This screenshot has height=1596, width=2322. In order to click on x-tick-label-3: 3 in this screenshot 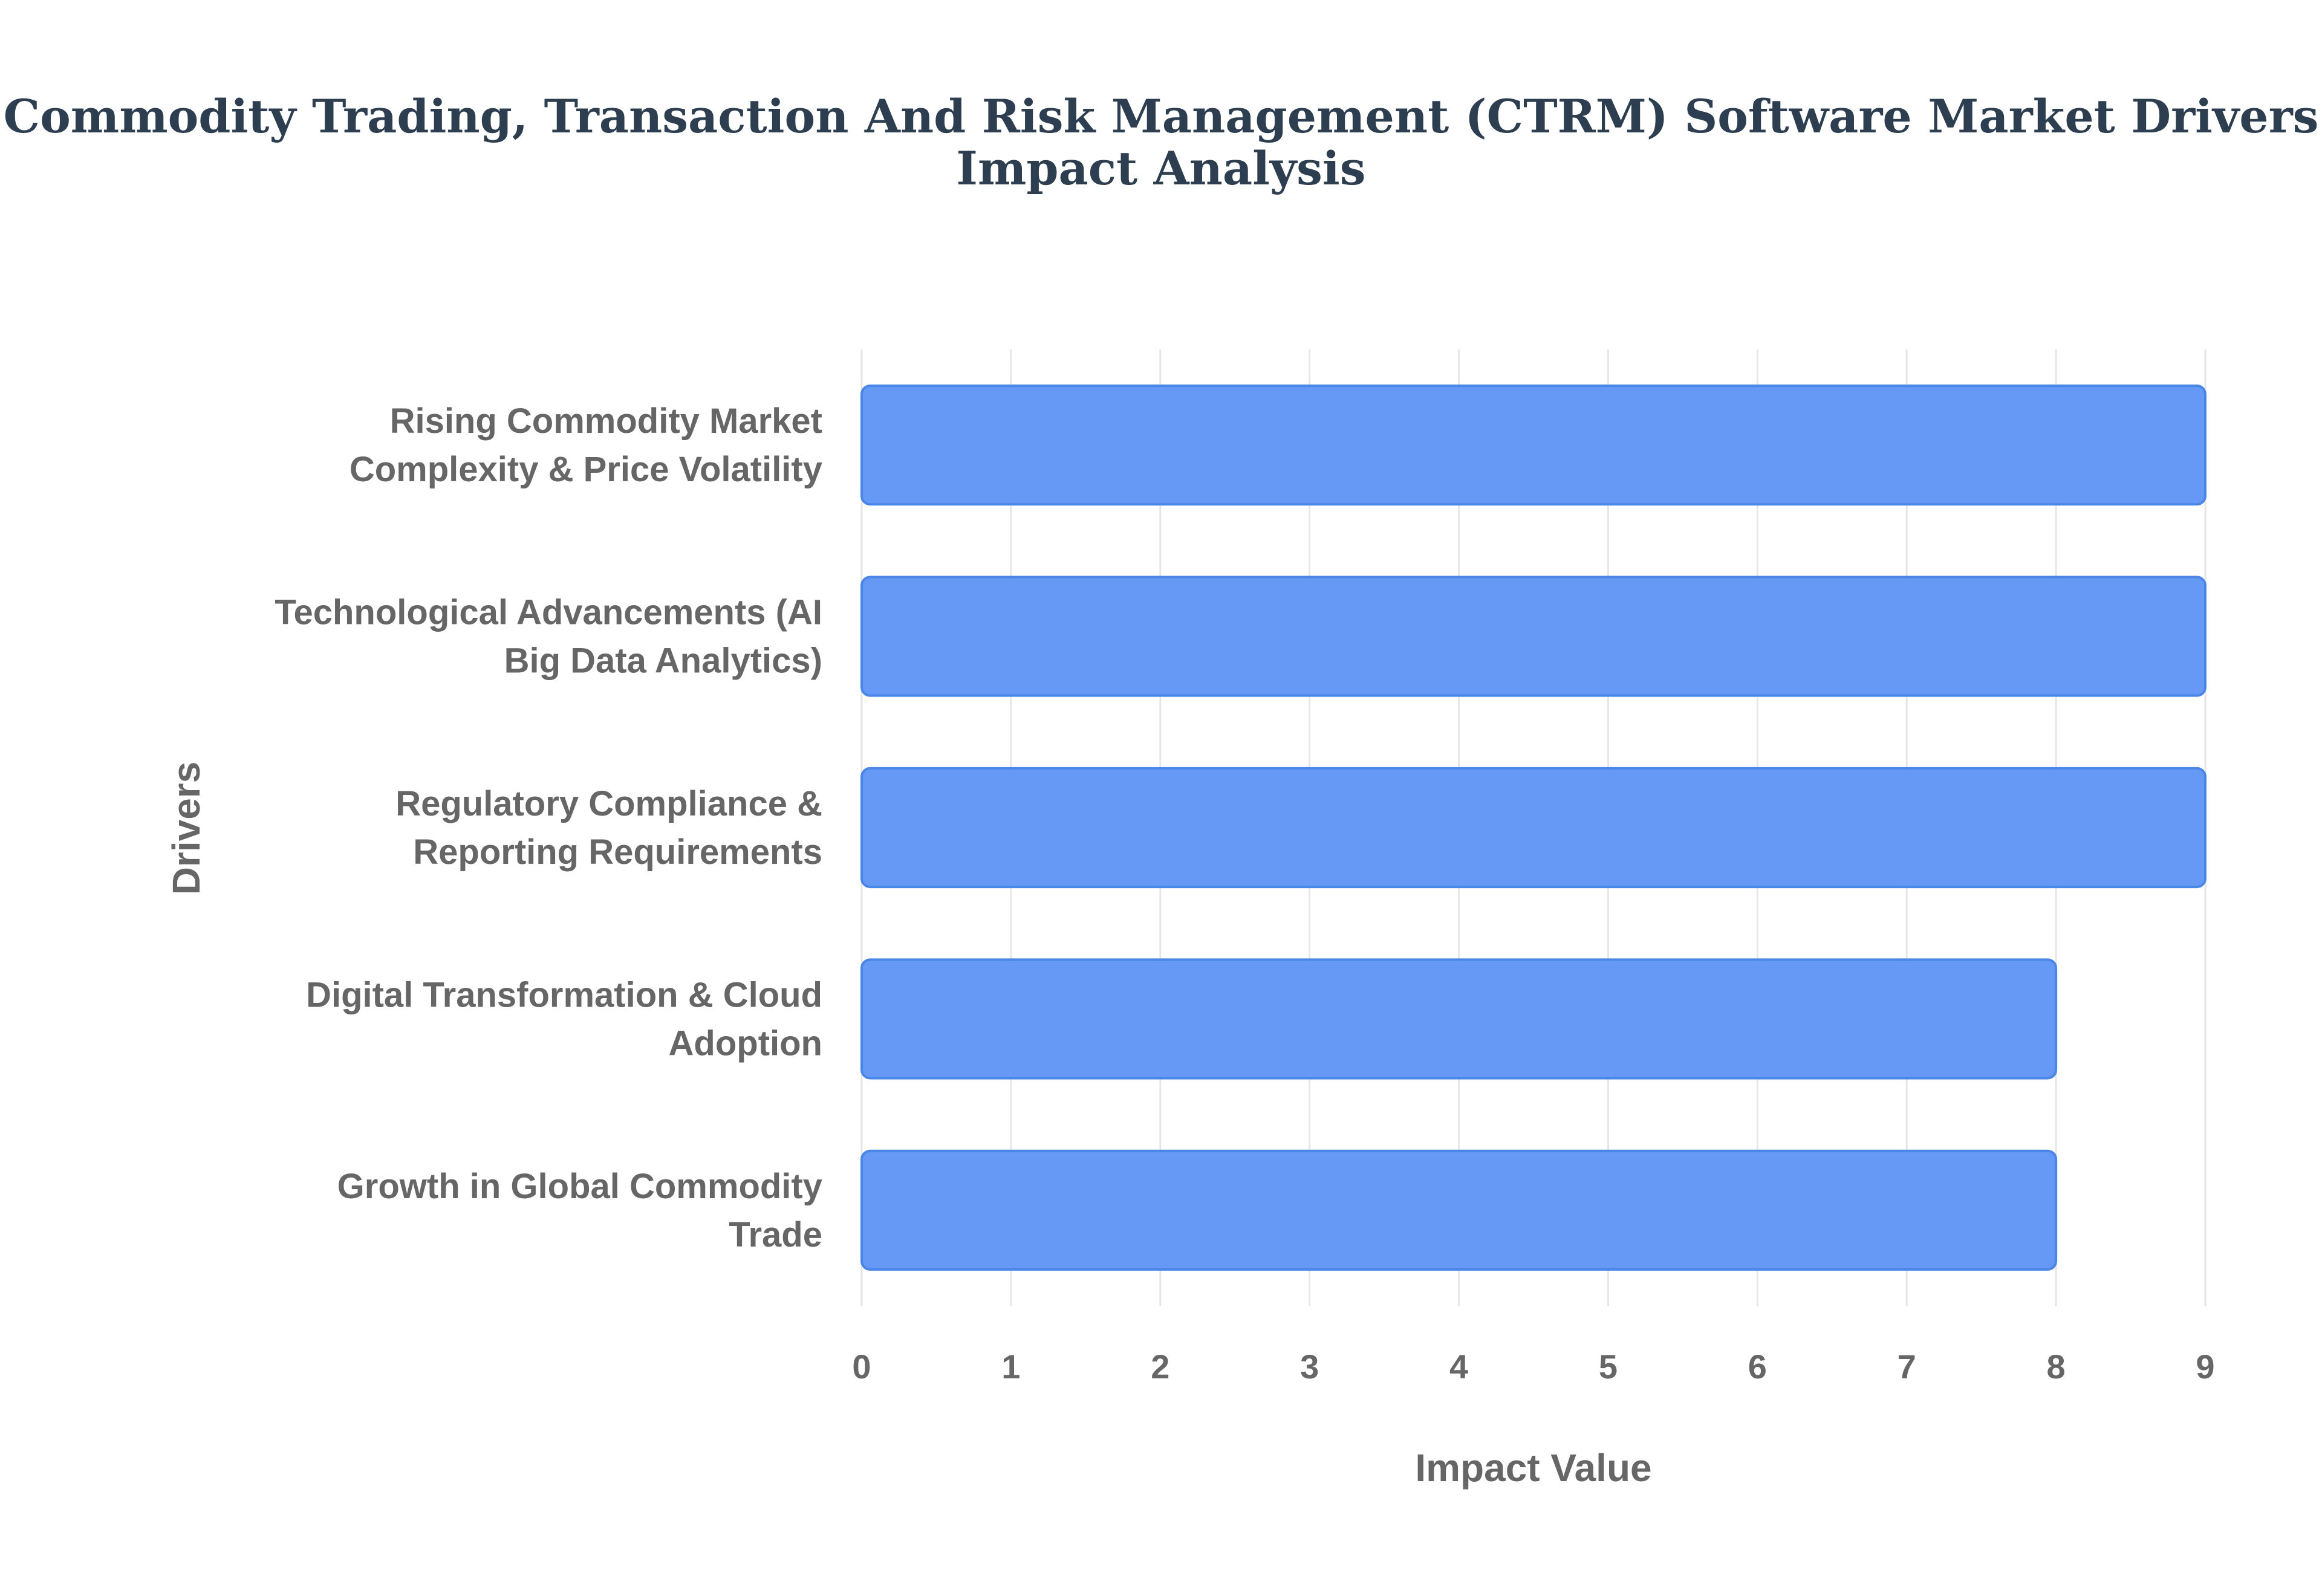, I will do `click(1310, 1367)`.